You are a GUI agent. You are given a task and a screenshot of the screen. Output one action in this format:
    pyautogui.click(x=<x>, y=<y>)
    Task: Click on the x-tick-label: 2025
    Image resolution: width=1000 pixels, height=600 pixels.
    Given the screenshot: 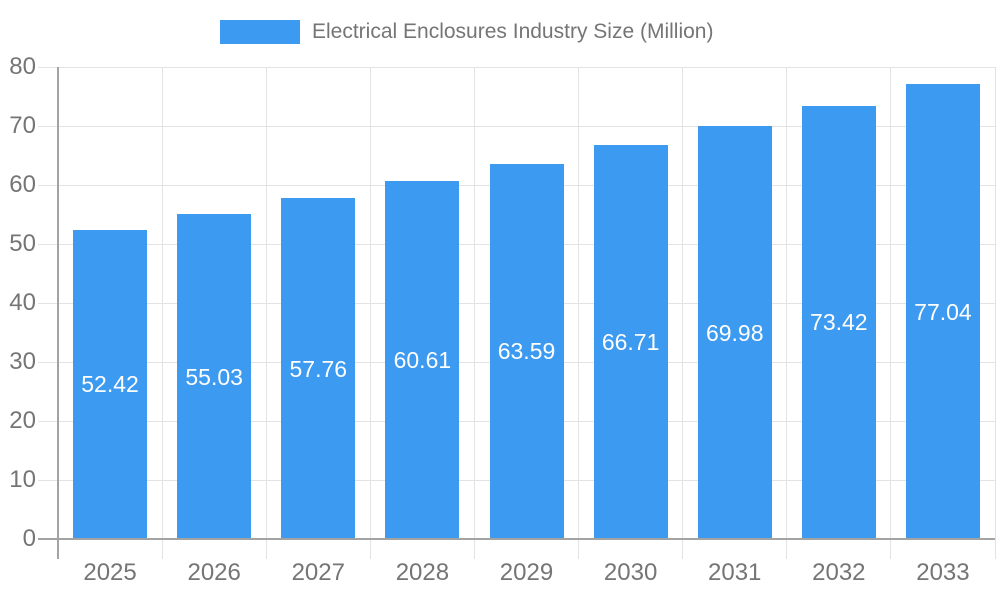 What is the action you would take?
    pyautogui.click(x=110, y=572)
    